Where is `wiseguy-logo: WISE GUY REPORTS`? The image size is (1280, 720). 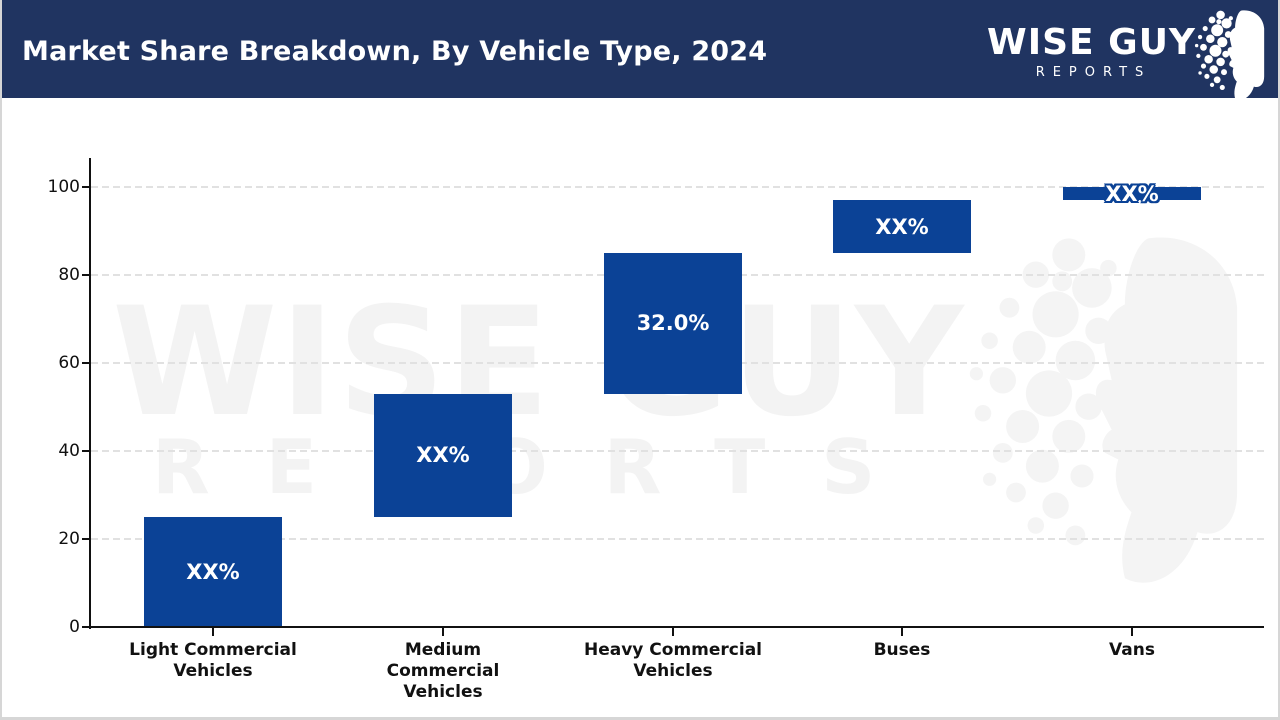 wiseguy-logo: WISE GUY REPORTS is located at coordinates (1126, 53).